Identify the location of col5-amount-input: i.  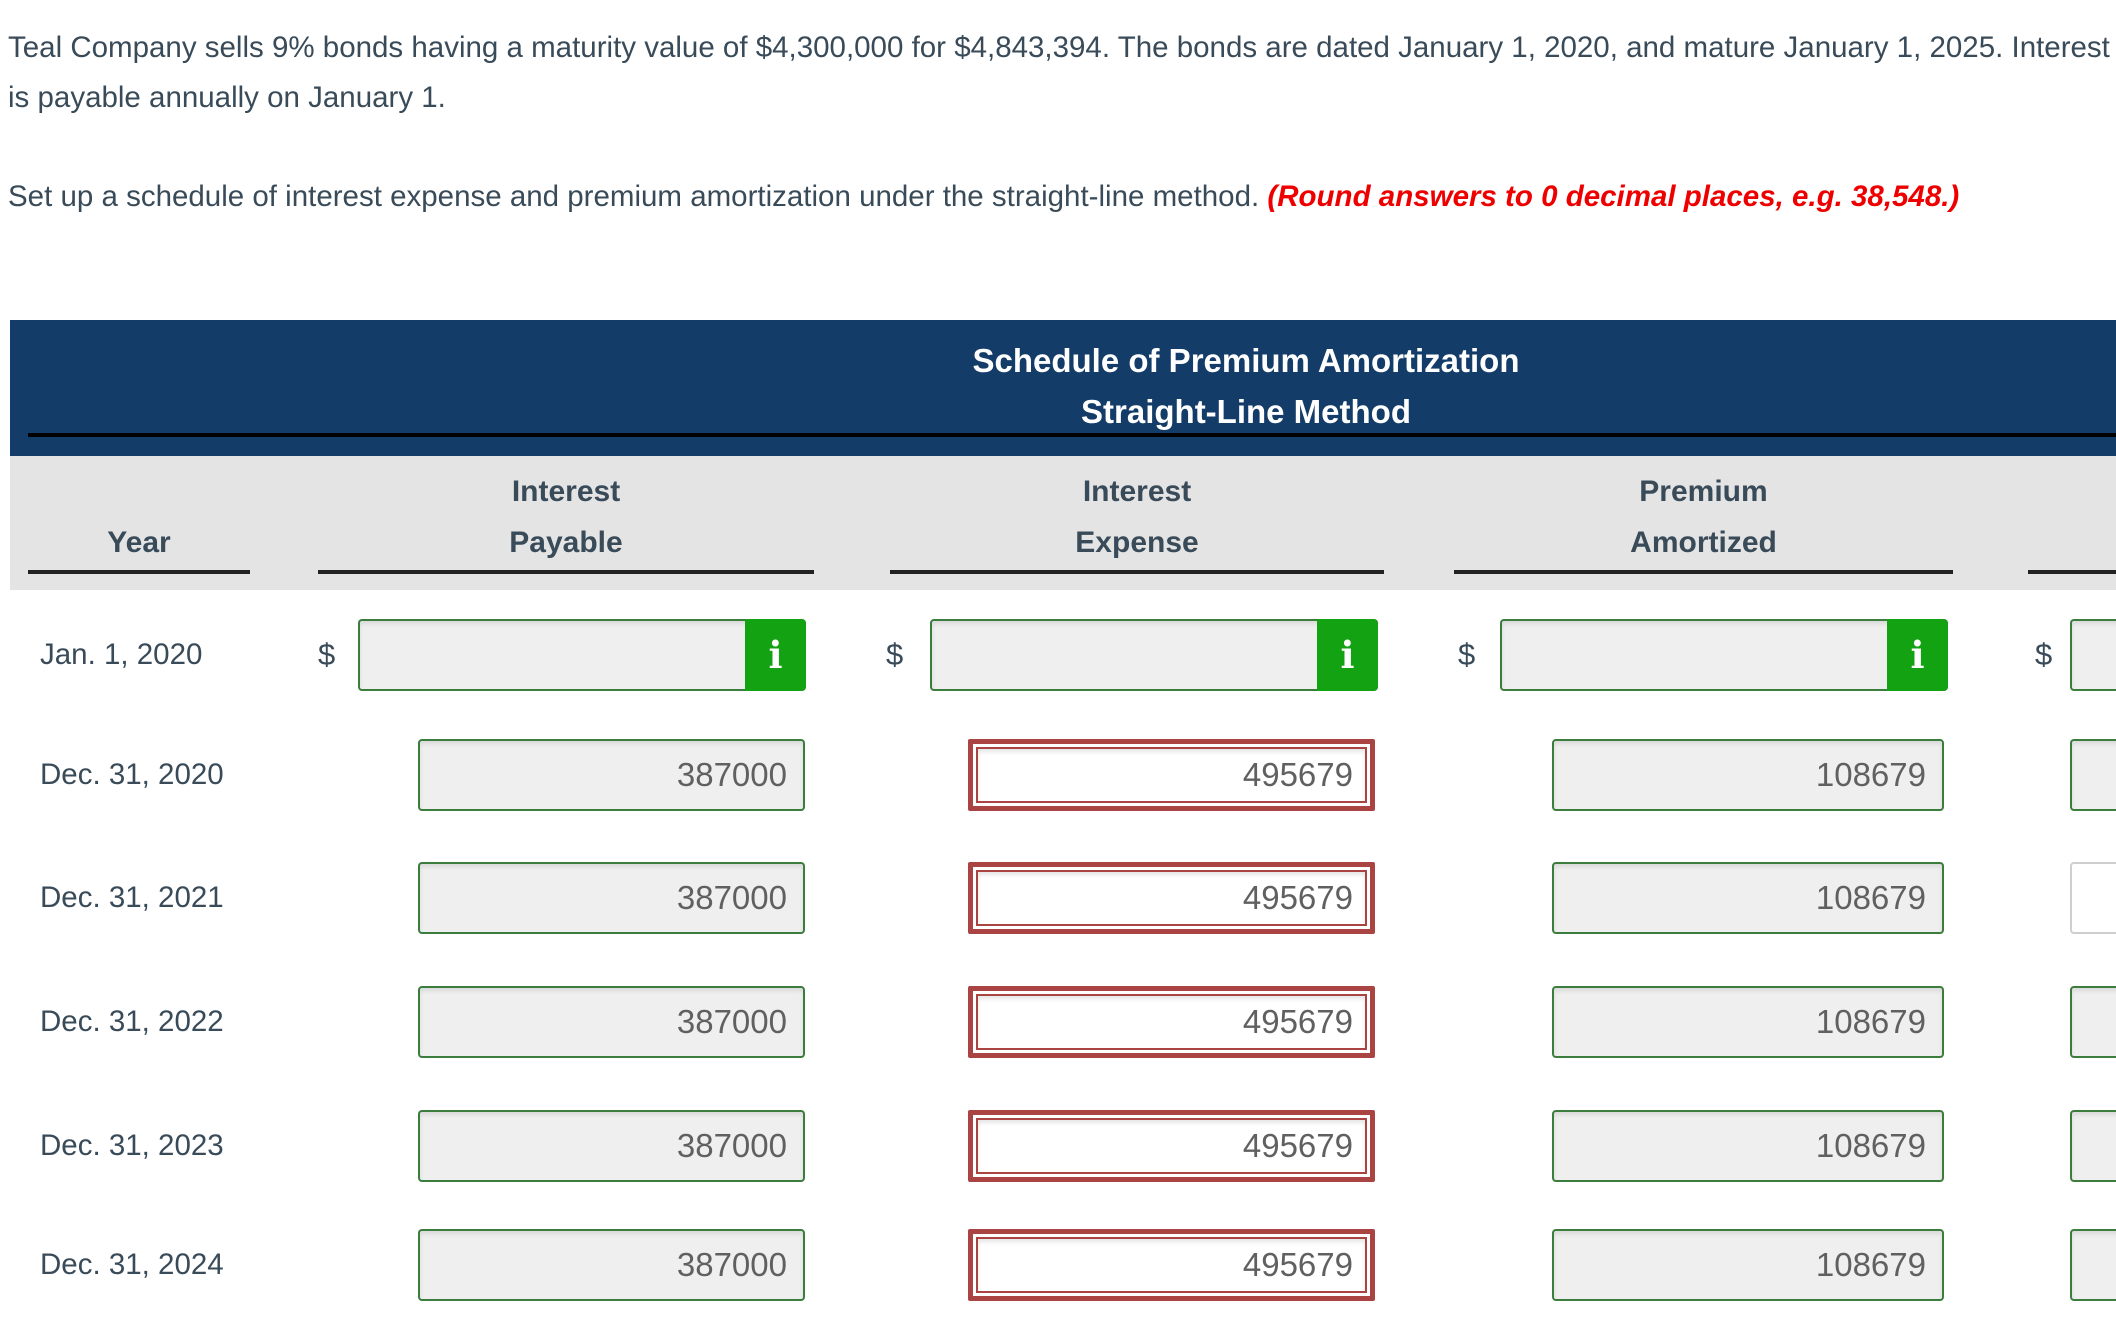
(2093, 655).